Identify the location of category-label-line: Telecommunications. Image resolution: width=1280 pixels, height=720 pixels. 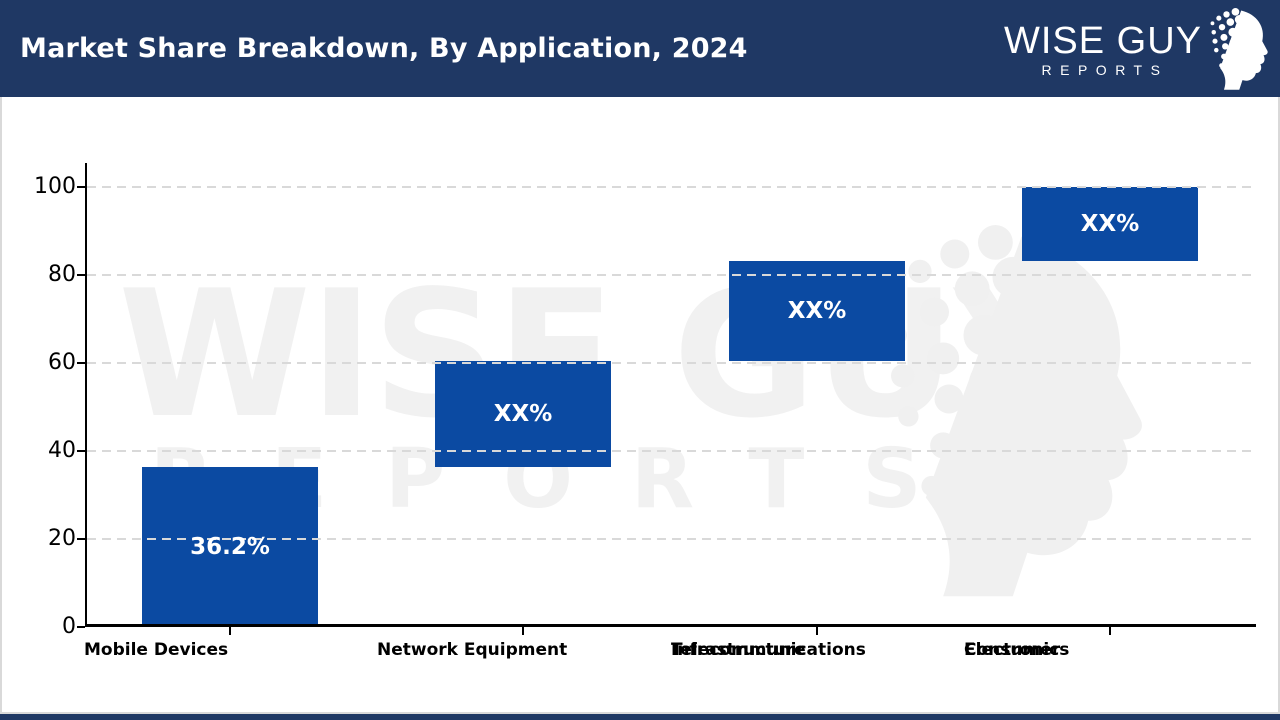
(768, 650).